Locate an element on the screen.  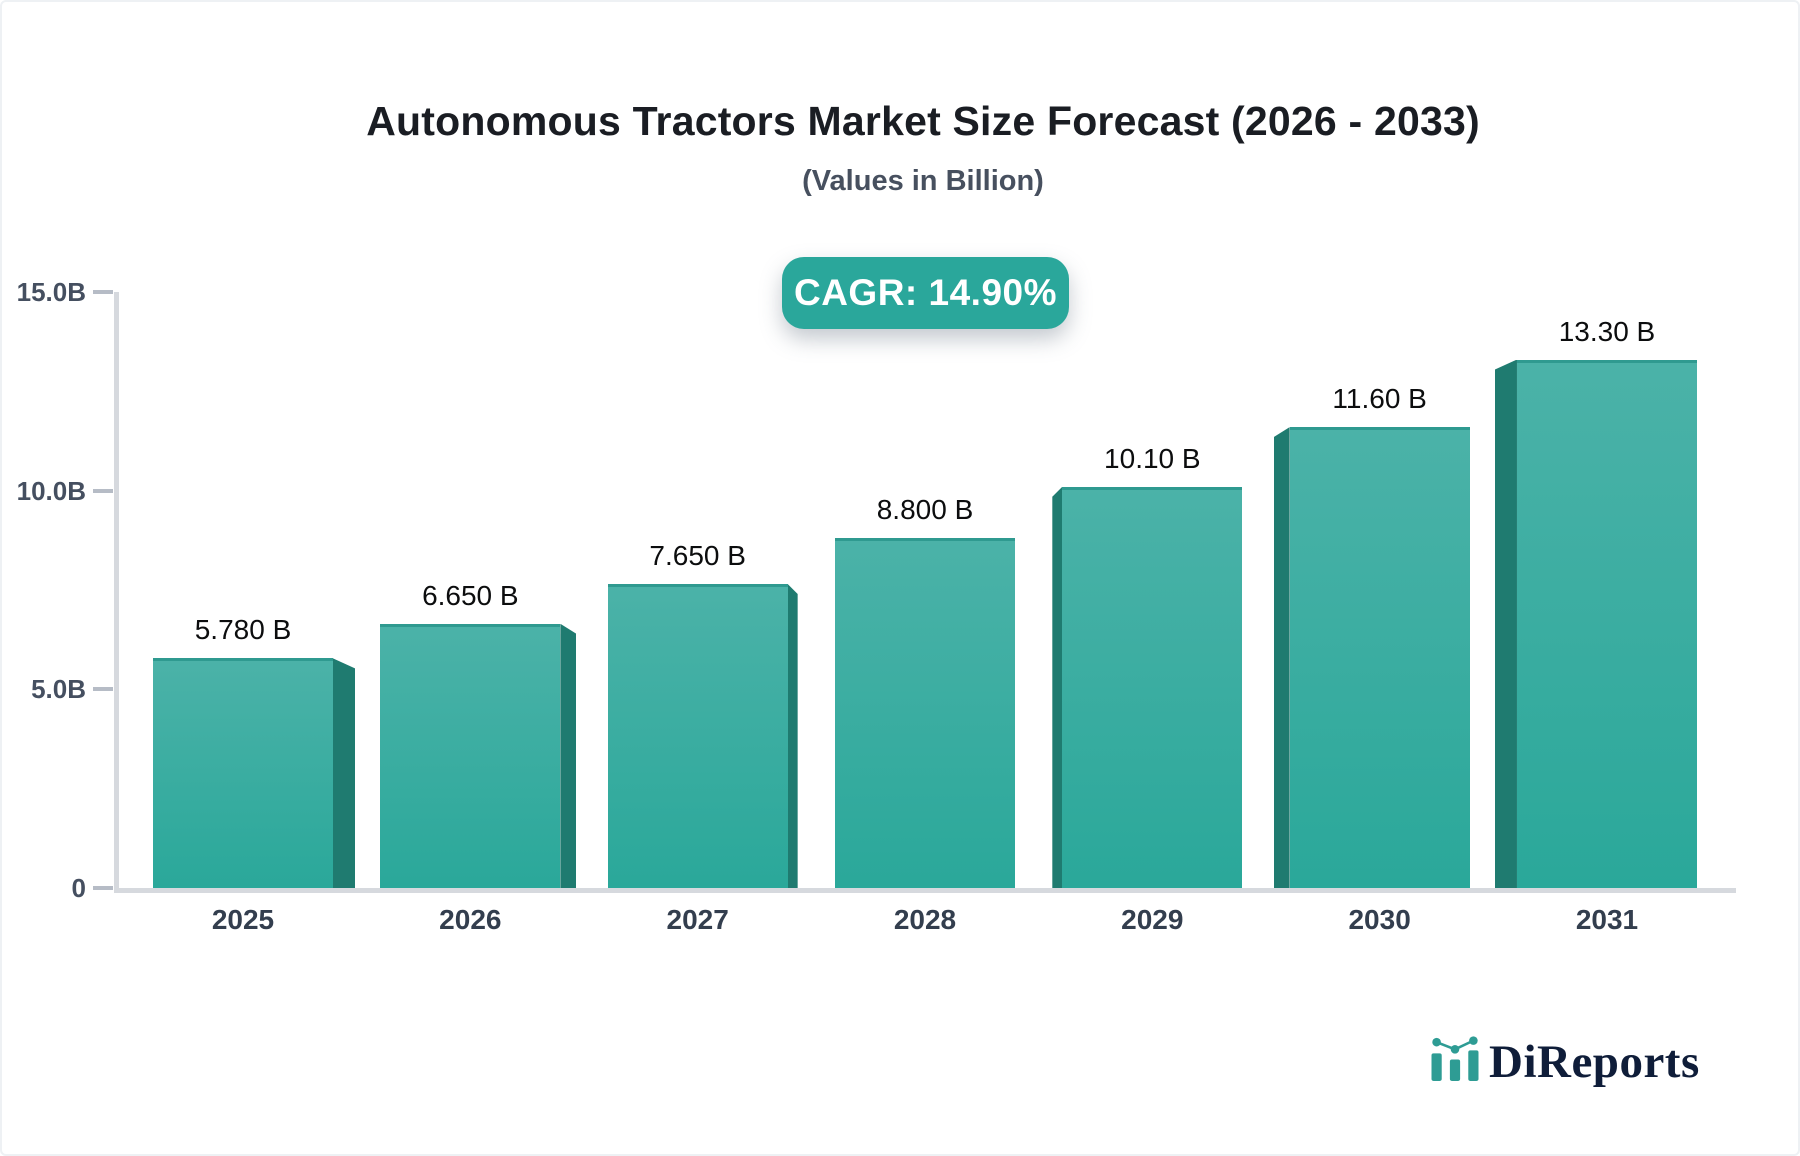
bar-2025 is located at coordinates (243, 773).